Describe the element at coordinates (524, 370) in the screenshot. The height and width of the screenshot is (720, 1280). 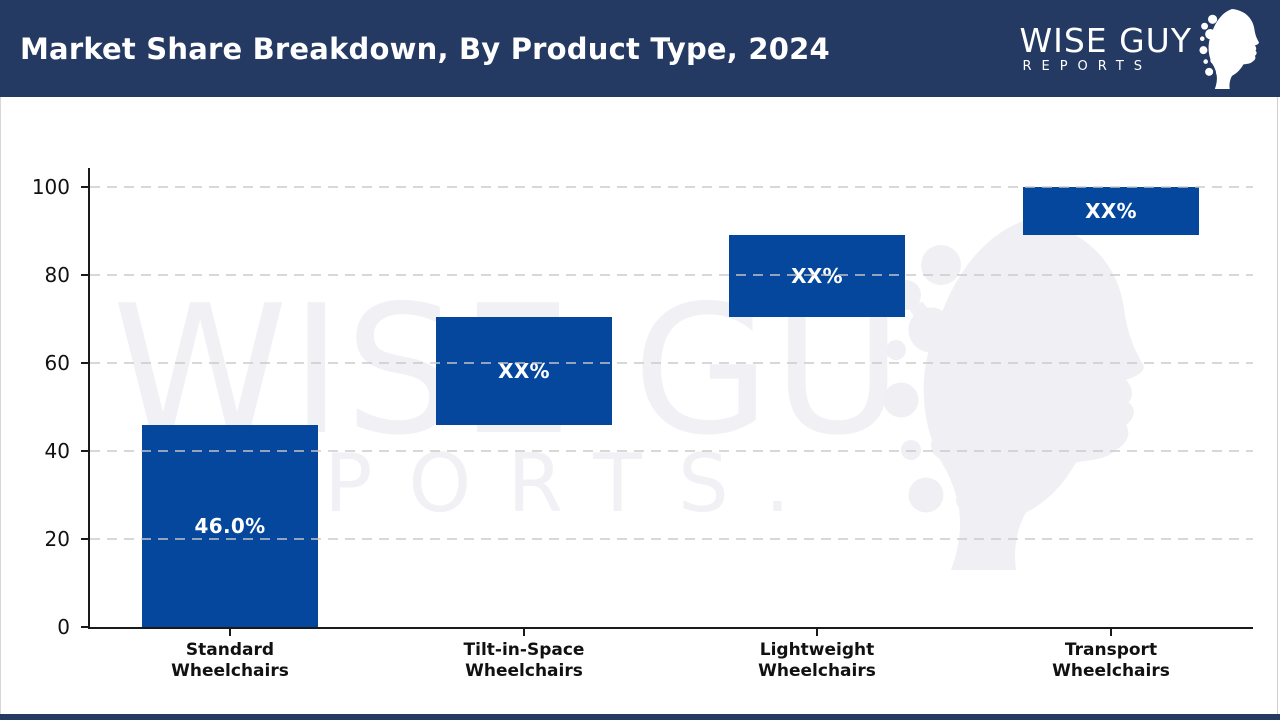
I see `bar-tilt-in-space-wheelchairs: XX%` at that location.